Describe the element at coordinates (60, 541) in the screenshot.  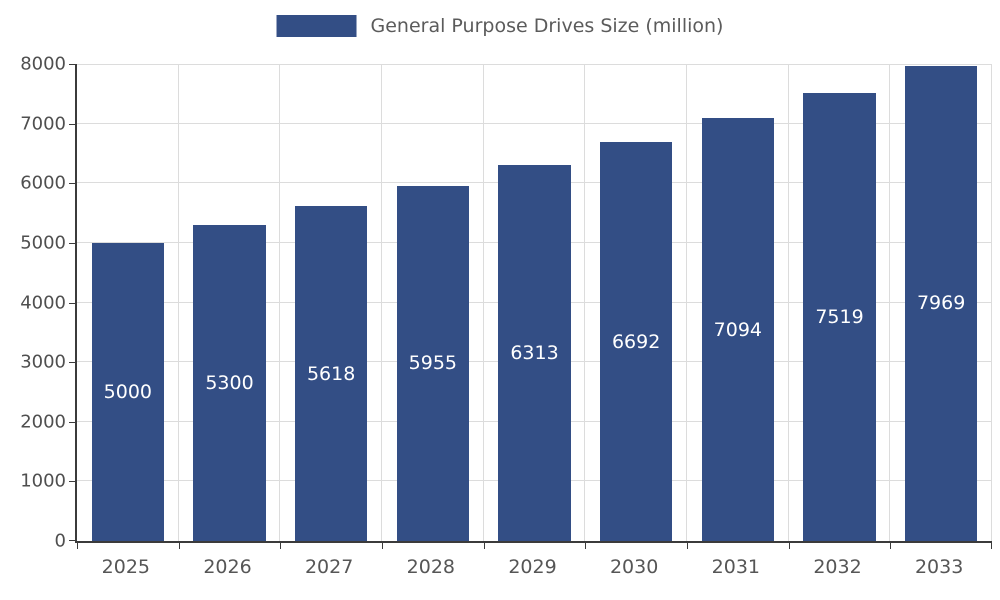
I see `y-tick-label: 0` at that location.